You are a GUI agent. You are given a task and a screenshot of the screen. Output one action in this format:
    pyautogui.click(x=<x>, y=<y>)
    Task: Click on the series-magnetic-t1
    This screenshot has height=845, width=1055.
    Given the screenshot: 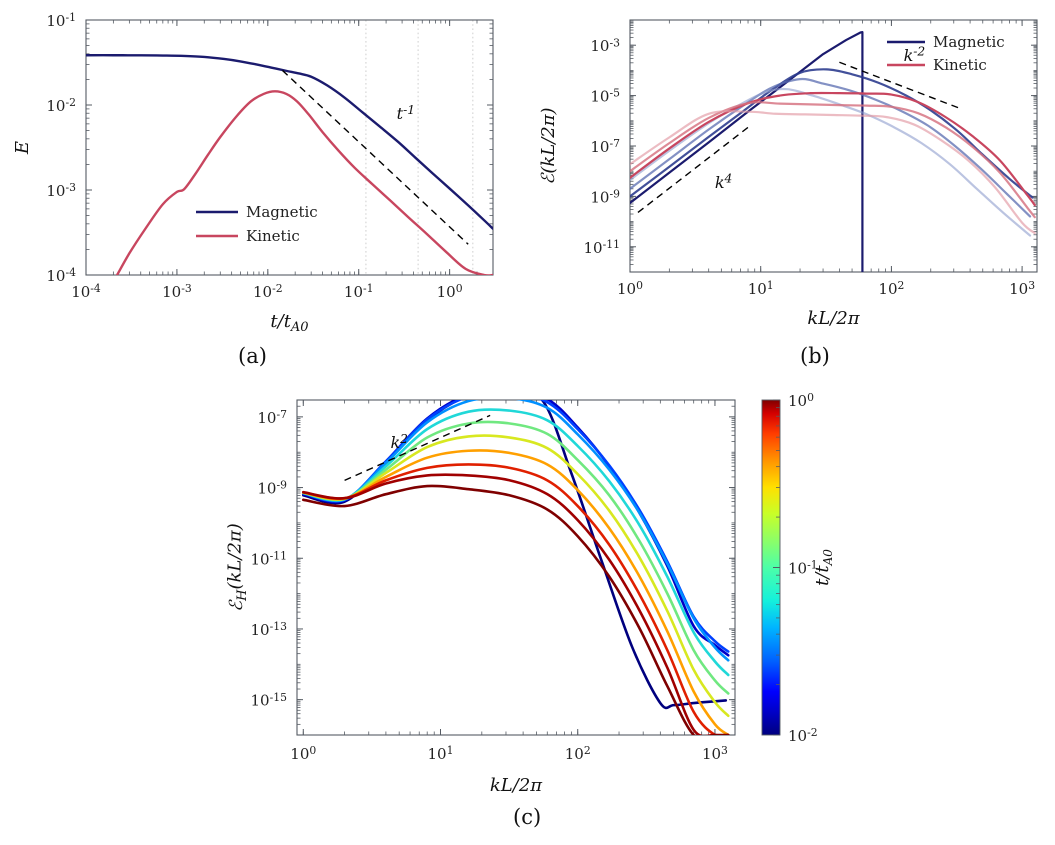 What is the action you would take?
    pyautogui.click(x=832, y=133)
    